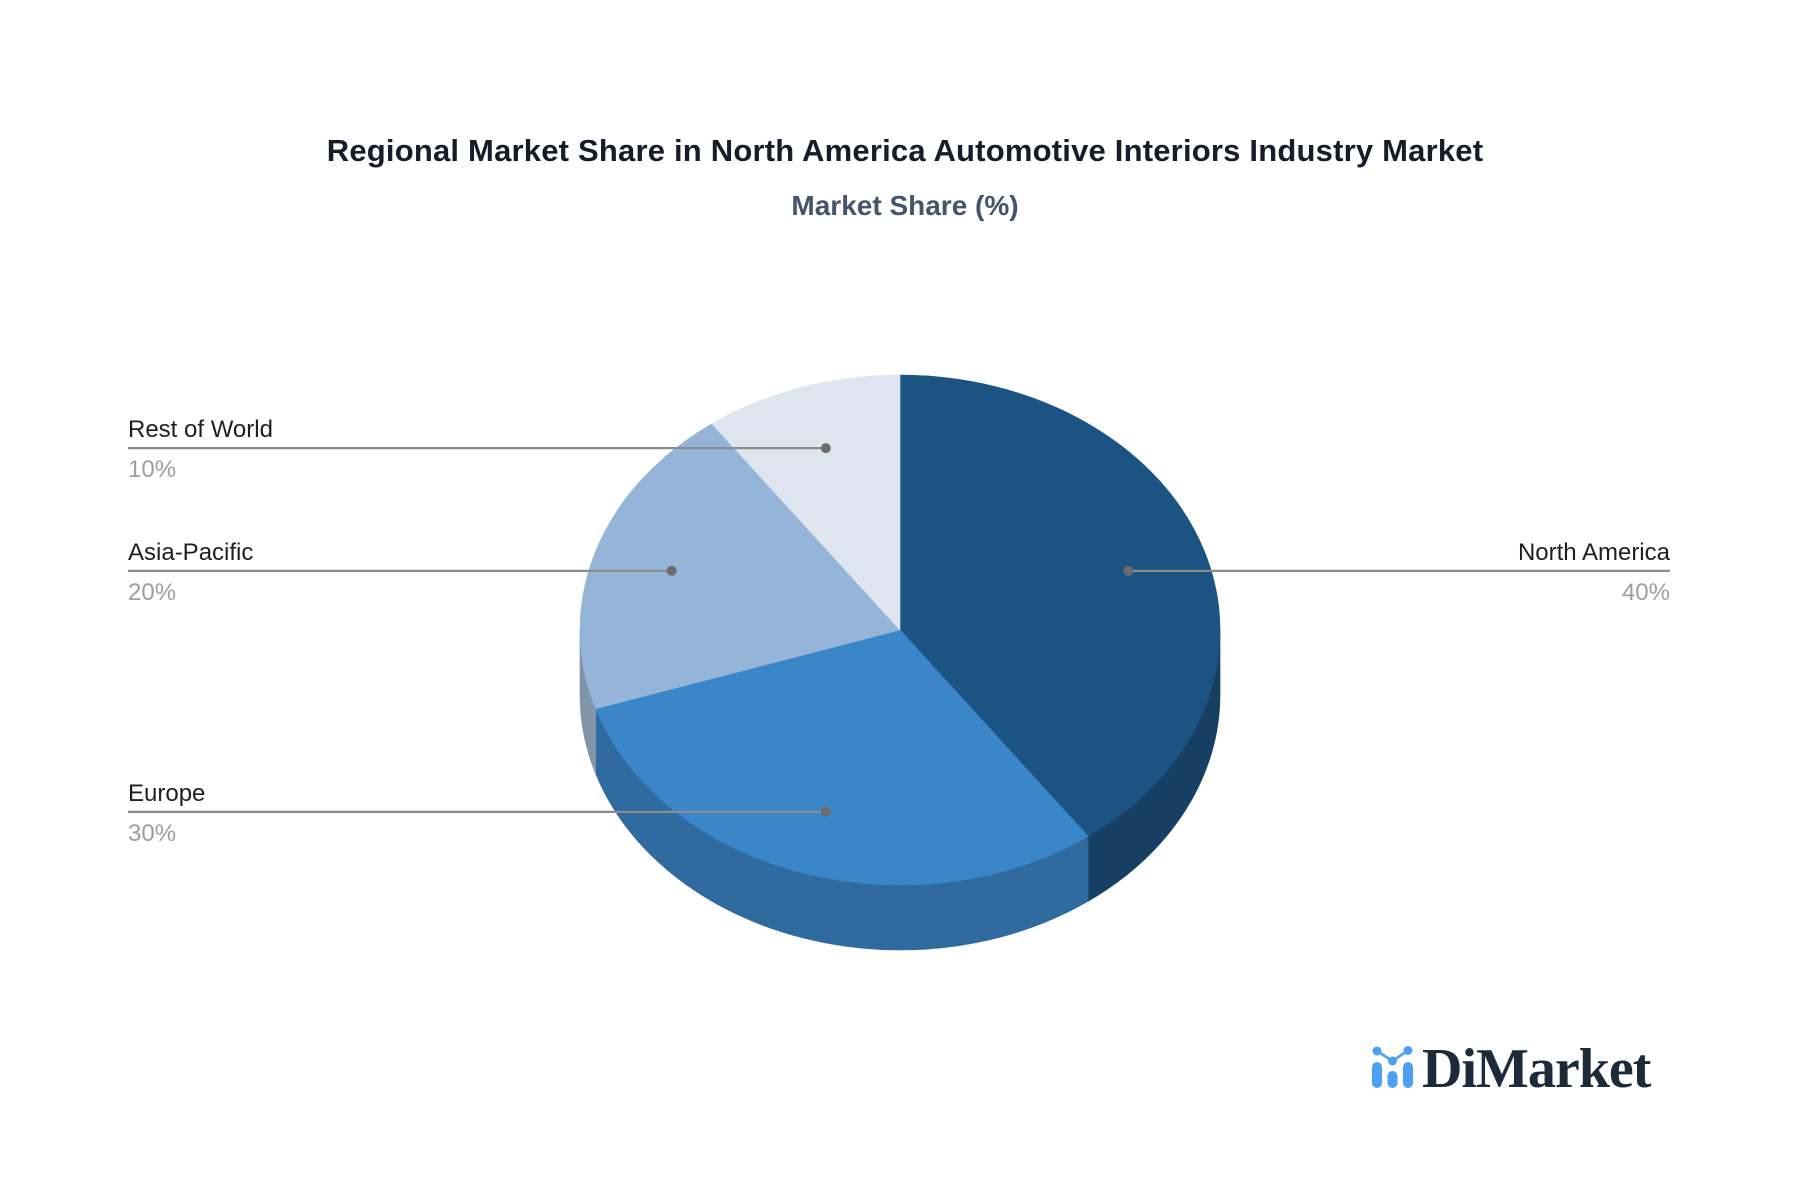 The image size is (1800, 1196). I want to click on pie-slice-label: North America 40%, so click(1390, 573).